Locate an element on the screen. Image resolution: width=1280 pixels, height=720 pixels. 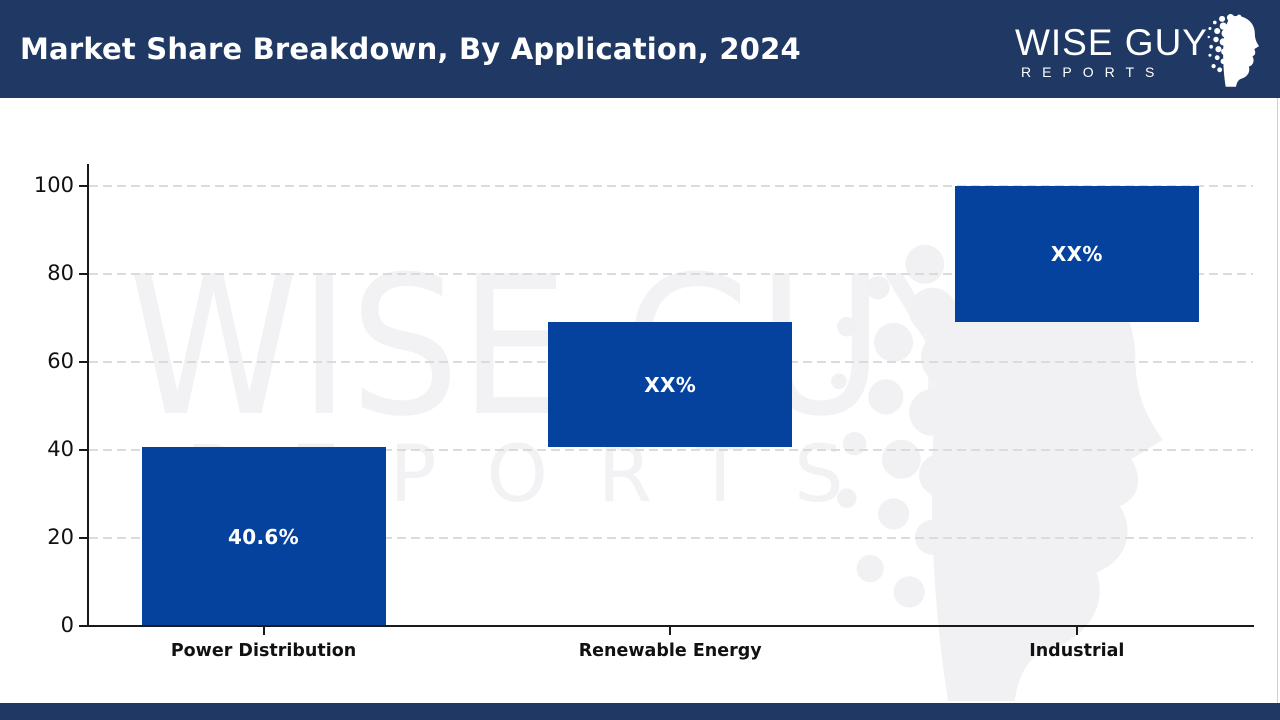
y-tick-label-100: 100 is located at coordinates (53, 185).